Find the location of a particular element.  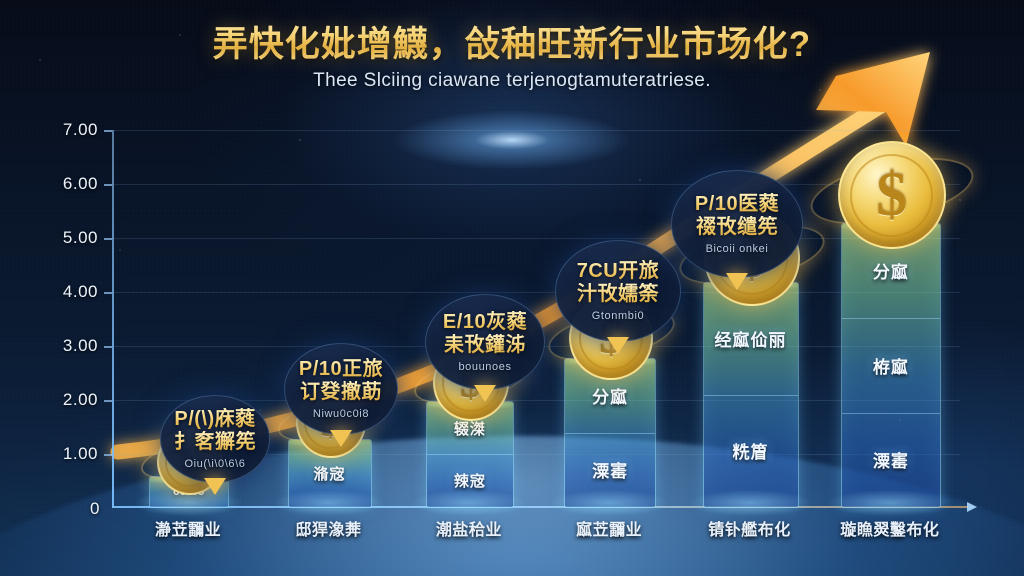

bar-column: 分寙 栫寙 潥寚 is located at coordinates (890, 365).